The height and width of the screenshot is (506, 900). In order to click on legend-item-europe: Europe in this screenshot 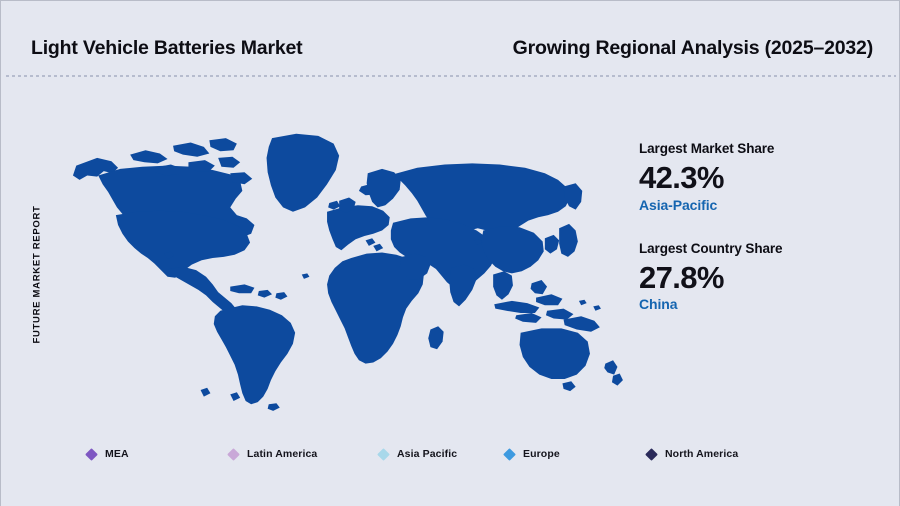, I will do `click(531, 454)`.